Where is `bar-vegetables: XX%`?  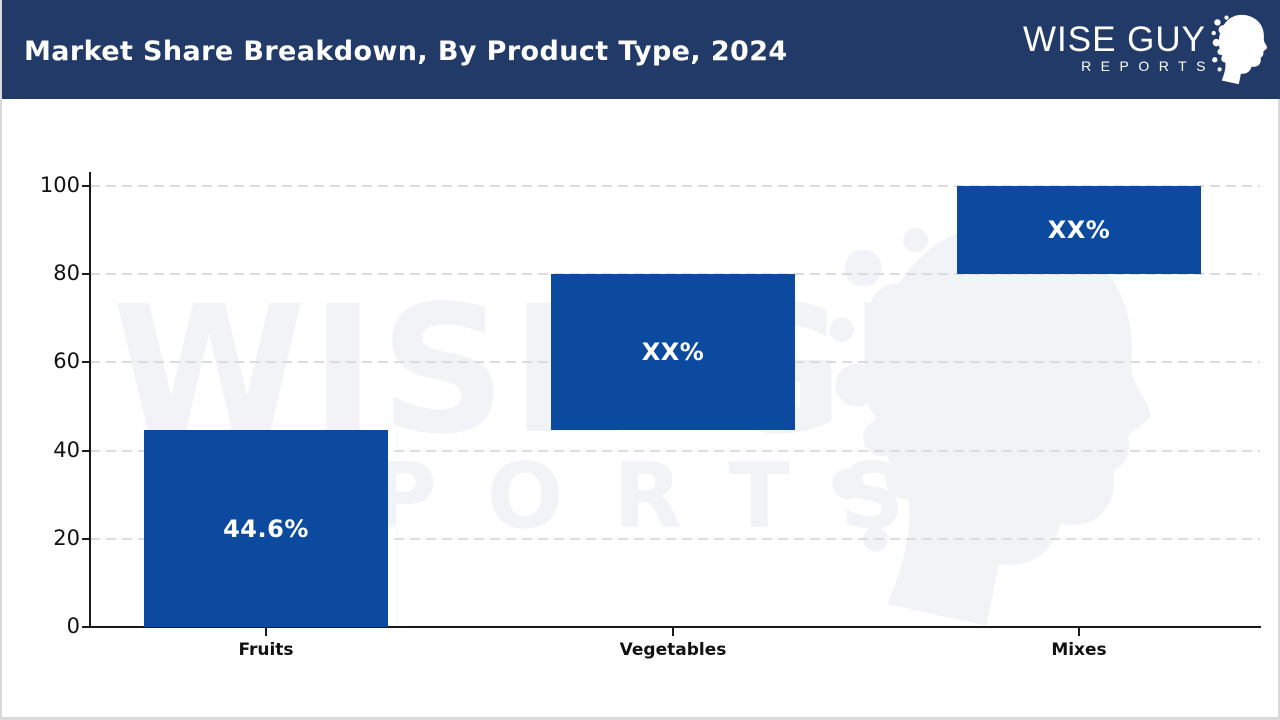
bar-vegetables: XX% is located at coordinates (673, 352).